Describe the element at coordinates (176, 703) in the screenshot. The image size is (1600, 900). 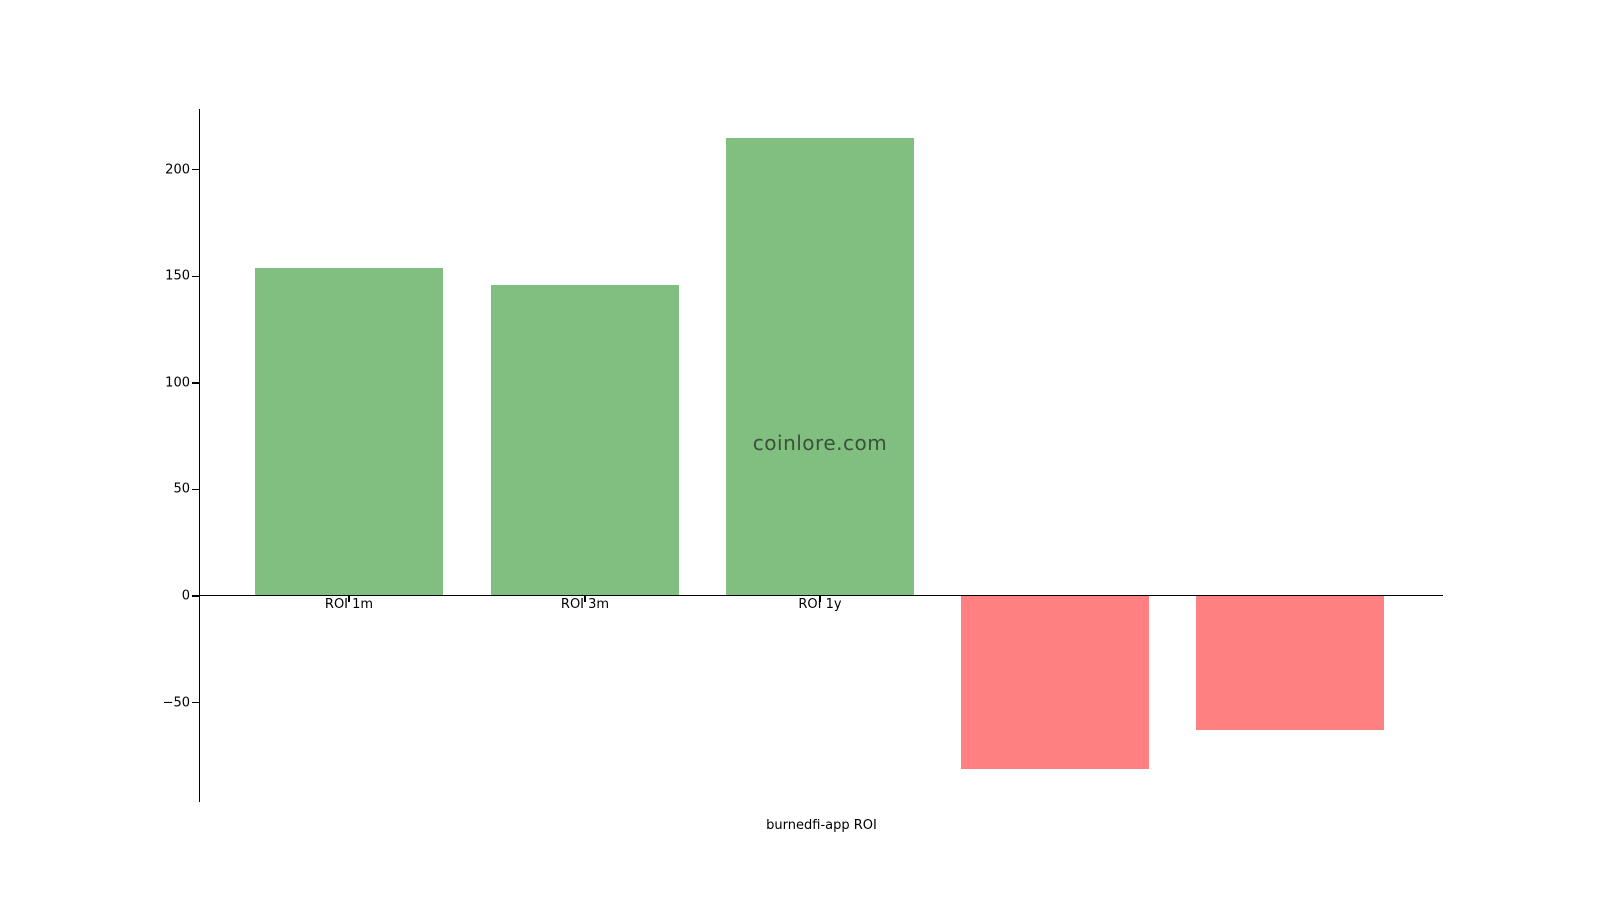
I see `y-axis-tick-label: −50` at that location.